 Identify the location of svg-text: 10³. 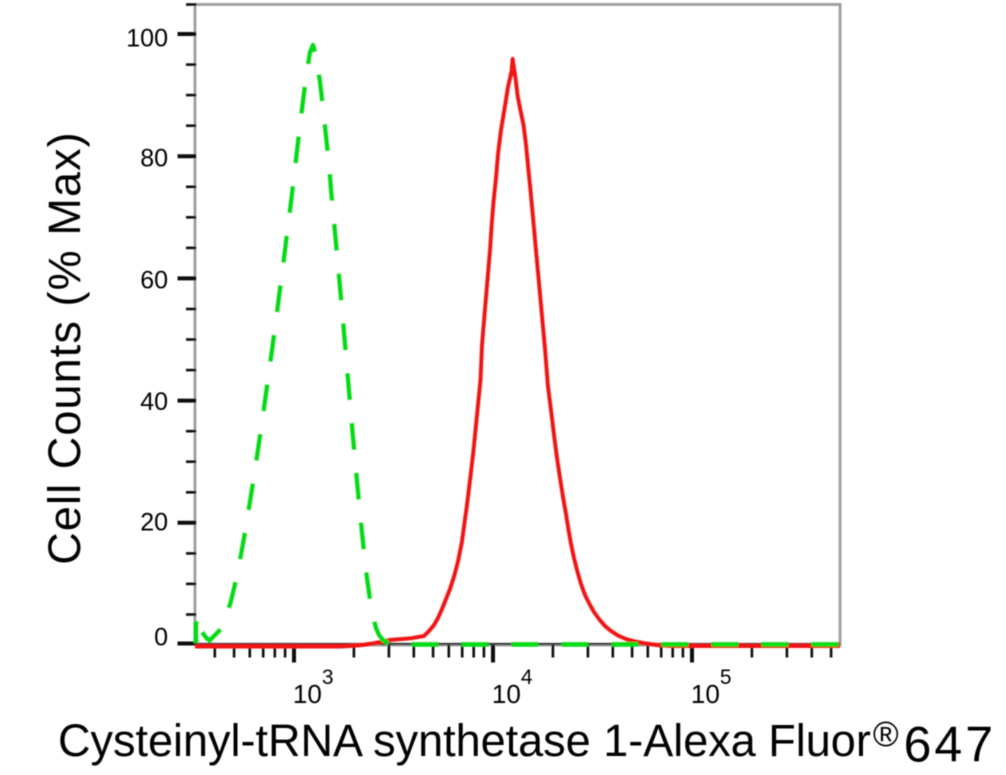
(313, 687).